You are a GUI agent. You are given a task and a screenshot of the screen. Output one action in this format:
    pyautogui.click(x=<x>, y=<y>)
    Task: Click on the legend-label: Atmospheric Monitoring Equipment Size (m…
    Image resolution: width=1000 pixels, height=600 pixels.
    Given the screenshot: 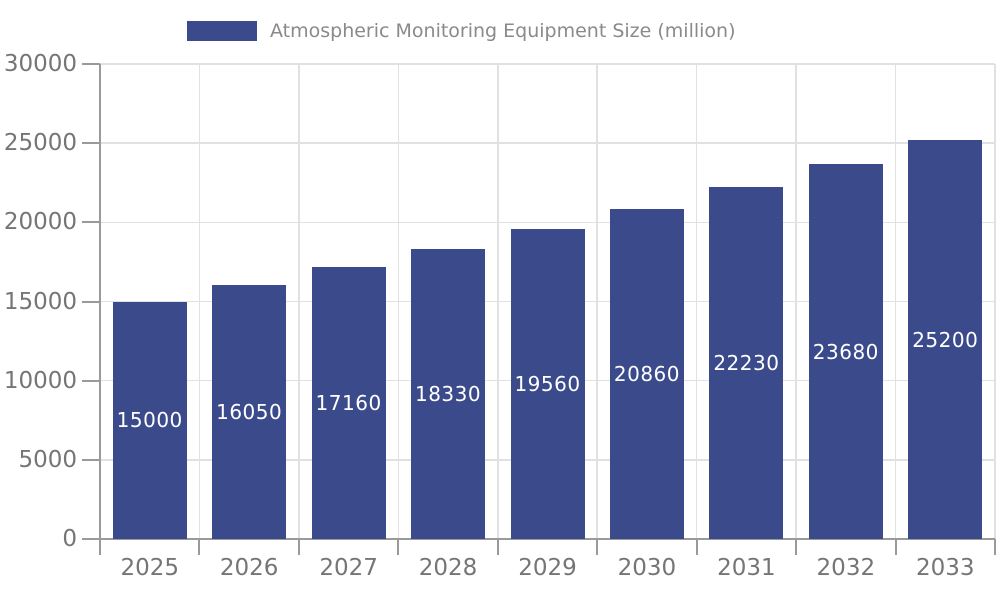 What is the action you would take?
    pyautogui.click(x=503, y=31)
    